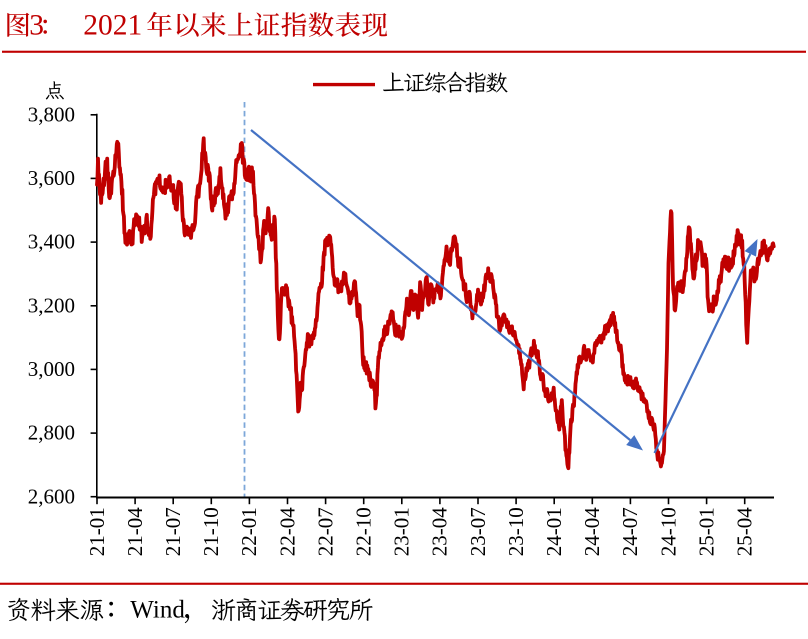  What do you see at coordinates (554, 531) in the screenshot?
I see `svg-text: 24-01` at bounding box center [554, 531].